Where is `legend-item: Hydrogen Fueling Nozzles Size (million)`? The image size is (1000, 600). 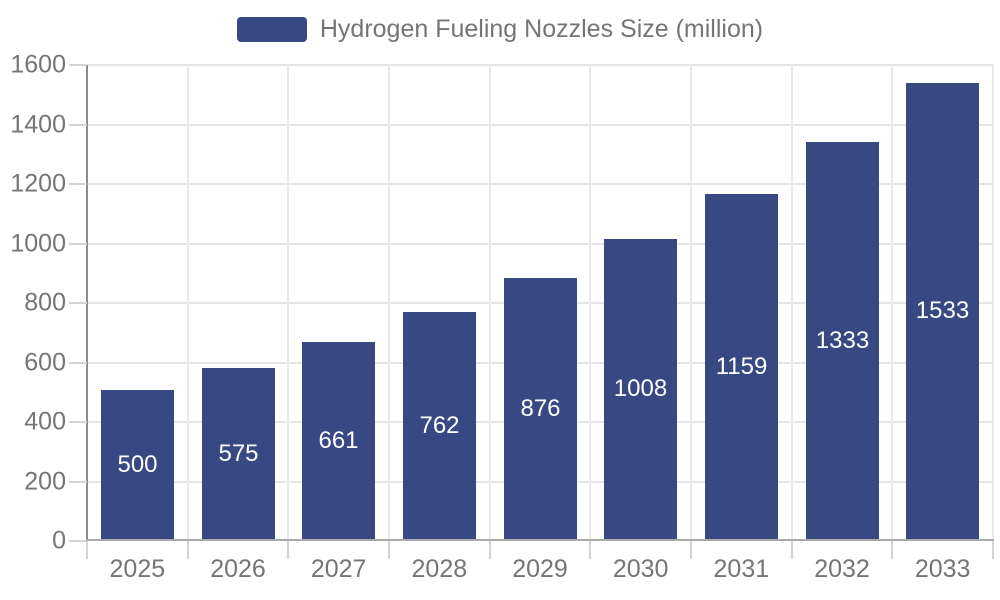 legend-item: Hydrogen Fueling Nozzles Size (million) is located at coordinates (500, 29).